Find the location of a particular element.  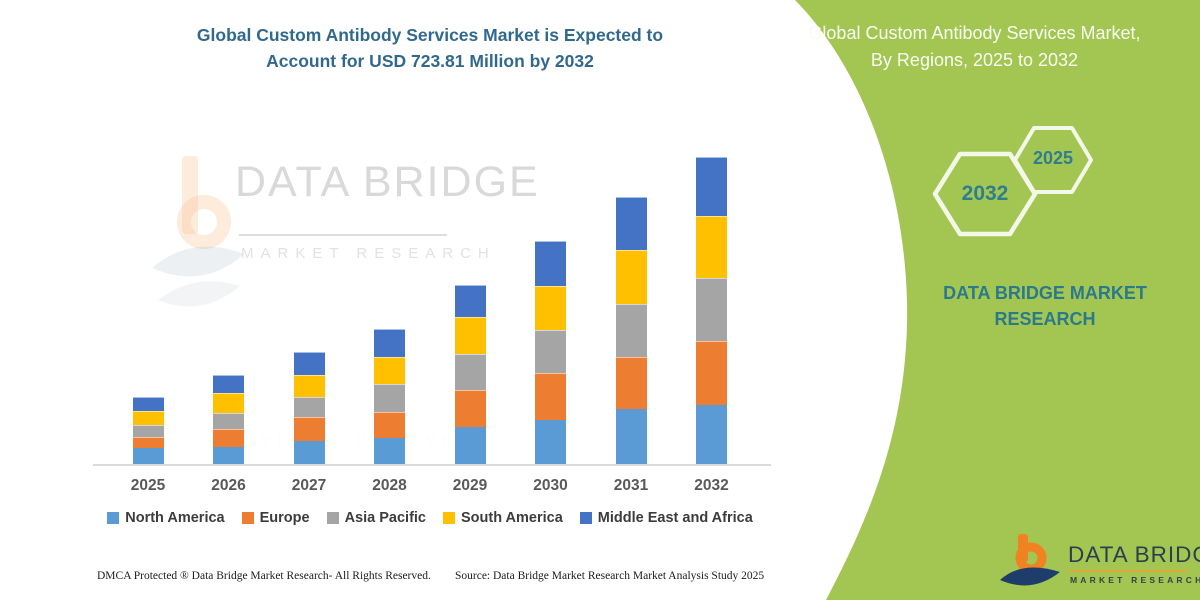

bar-segment-2026-middle-east-and-africa is located at coordinates (228, 384).